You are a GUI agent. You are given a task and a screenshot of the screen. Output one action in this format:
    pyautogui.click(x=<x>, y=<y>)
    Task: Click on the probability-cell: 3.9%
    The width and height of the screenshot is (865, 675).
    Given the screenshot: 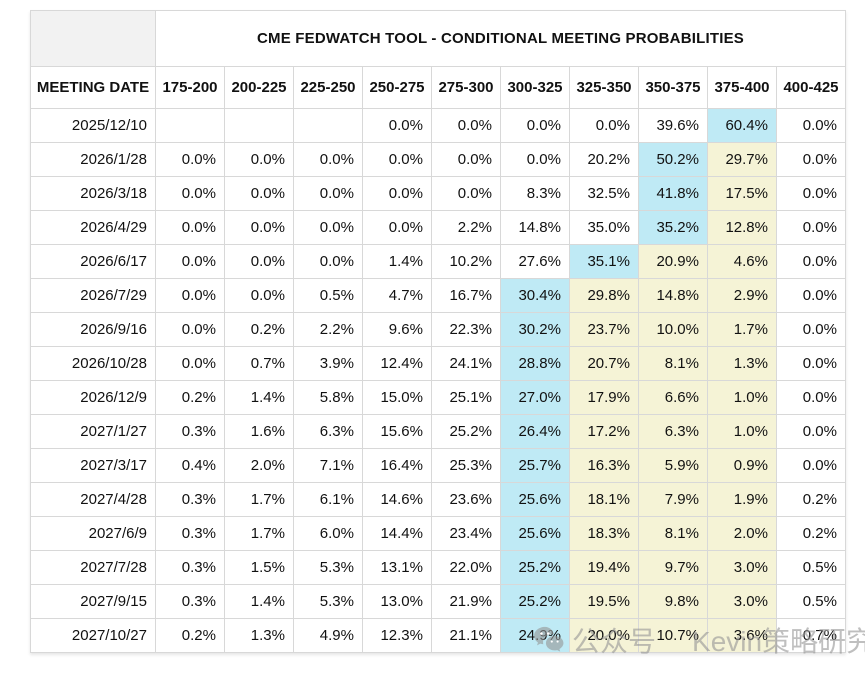 What is the action you would take?
    pyautogui.click(x=328, y=363)
    